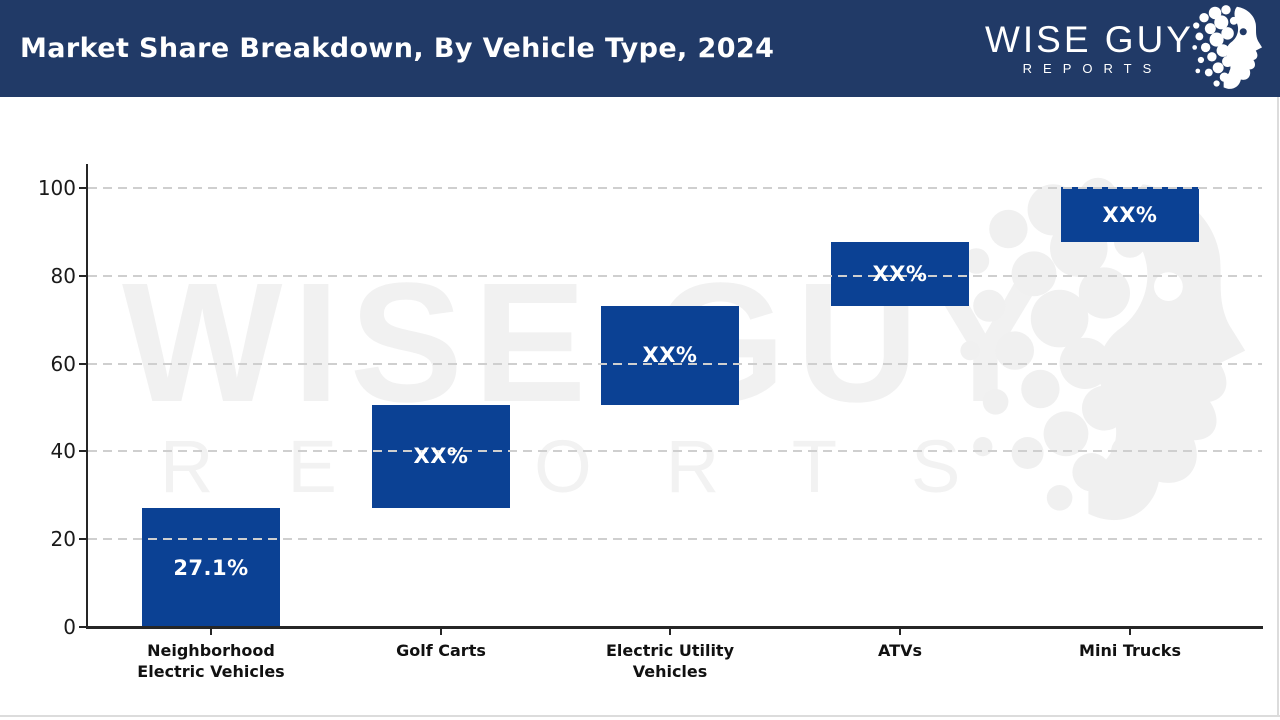  Describe the element at coordinates (441, 650) in the screenshot. I see `x-label-golf-carts: Golf Carts` at that location.